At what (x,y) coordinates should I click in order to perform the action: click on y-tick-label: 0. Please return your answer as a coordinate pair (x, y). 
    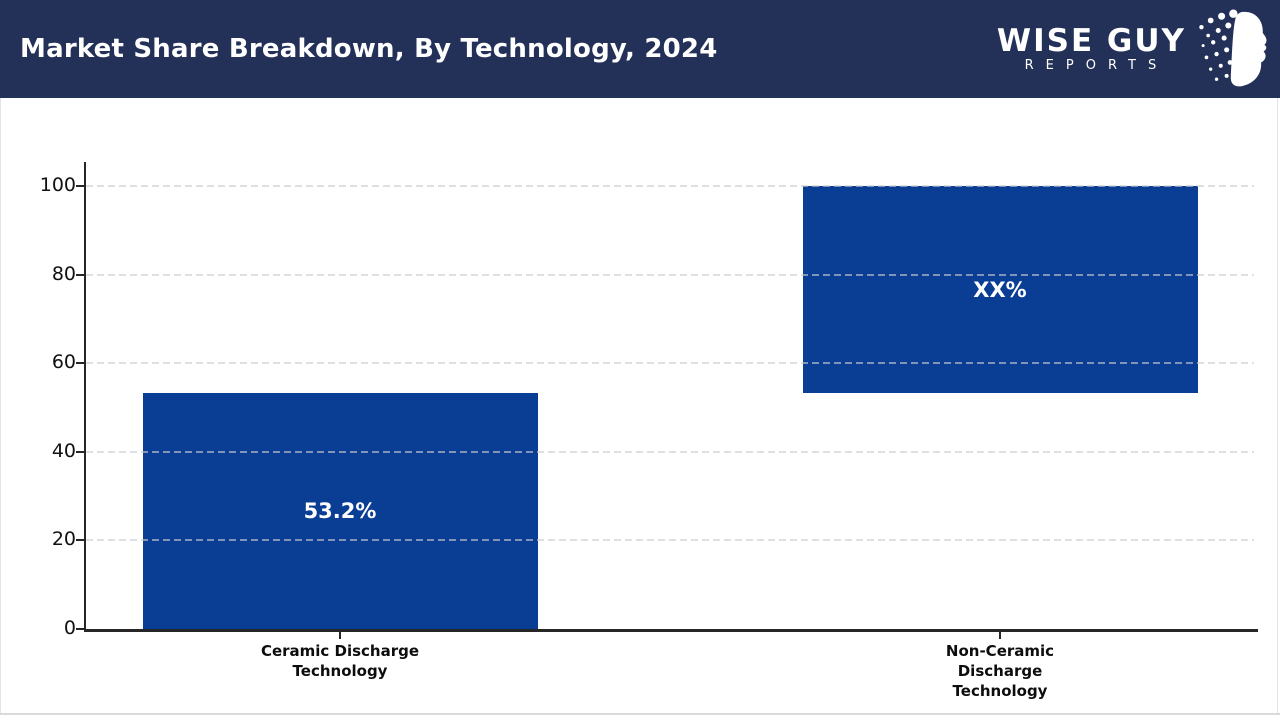
    Looking at the image, I should click on (69, 628).